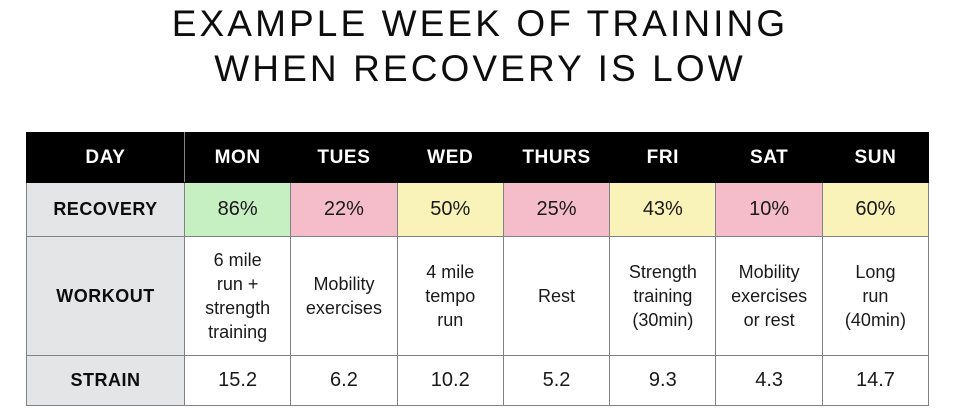  I want to click on recovery-sat: 10%, so click(769, 209).